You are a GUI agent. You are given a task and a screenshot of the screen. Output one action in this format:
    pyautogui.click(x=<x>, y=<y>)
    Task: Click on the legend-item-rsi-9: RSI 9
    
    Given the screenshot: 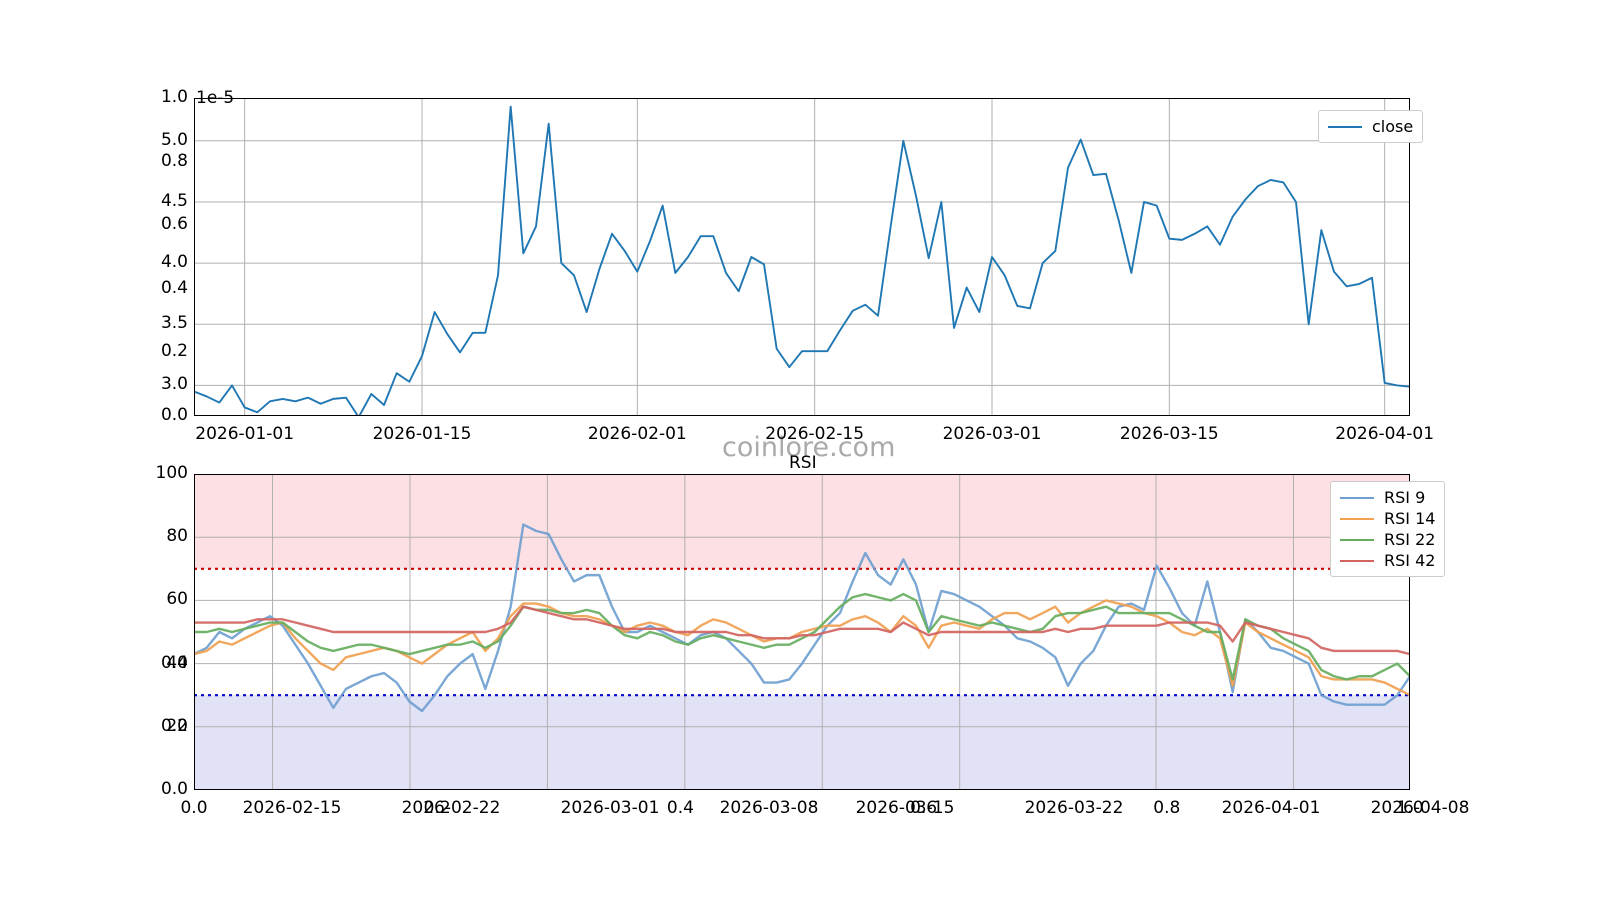 What is the action you would take?
    pyautogui.click(x=1387, y=497)
    